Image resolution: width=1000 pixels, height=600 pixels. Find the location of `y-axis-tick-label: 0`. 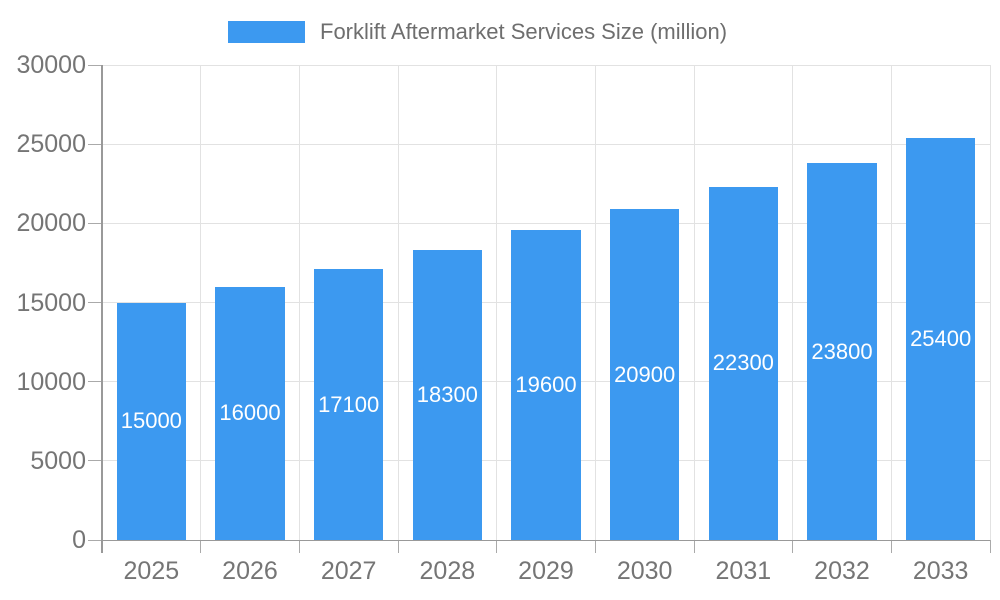

y-axis-tick-label: 0 is located at coordinates (79, 540).